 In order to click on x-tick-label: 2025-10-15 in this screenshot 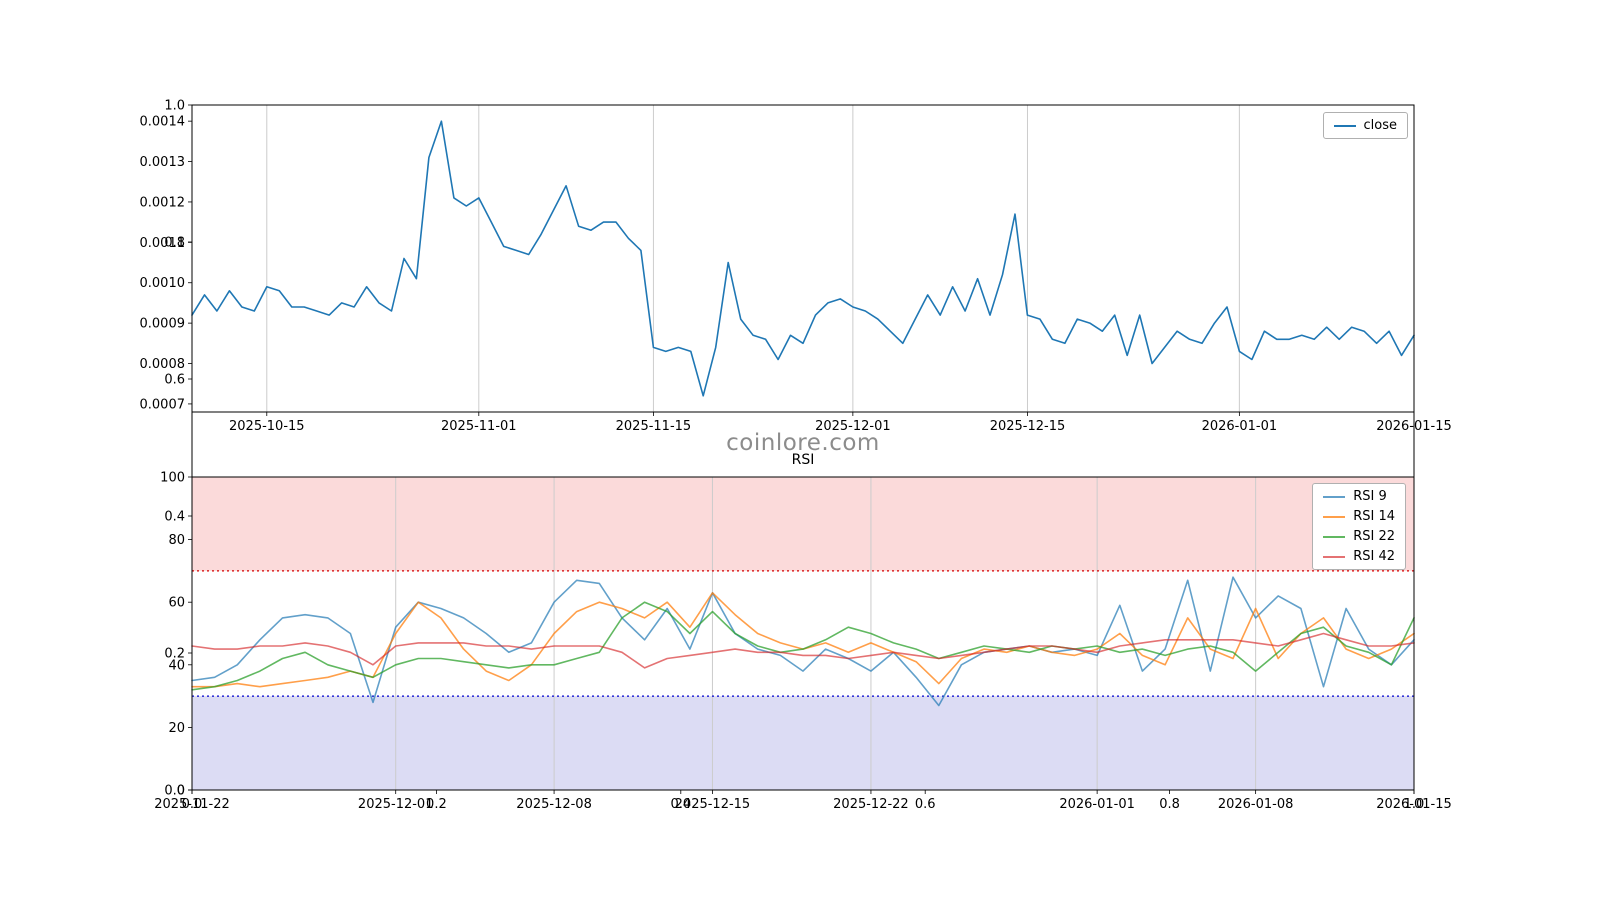, I will do `click(267, 426)`.